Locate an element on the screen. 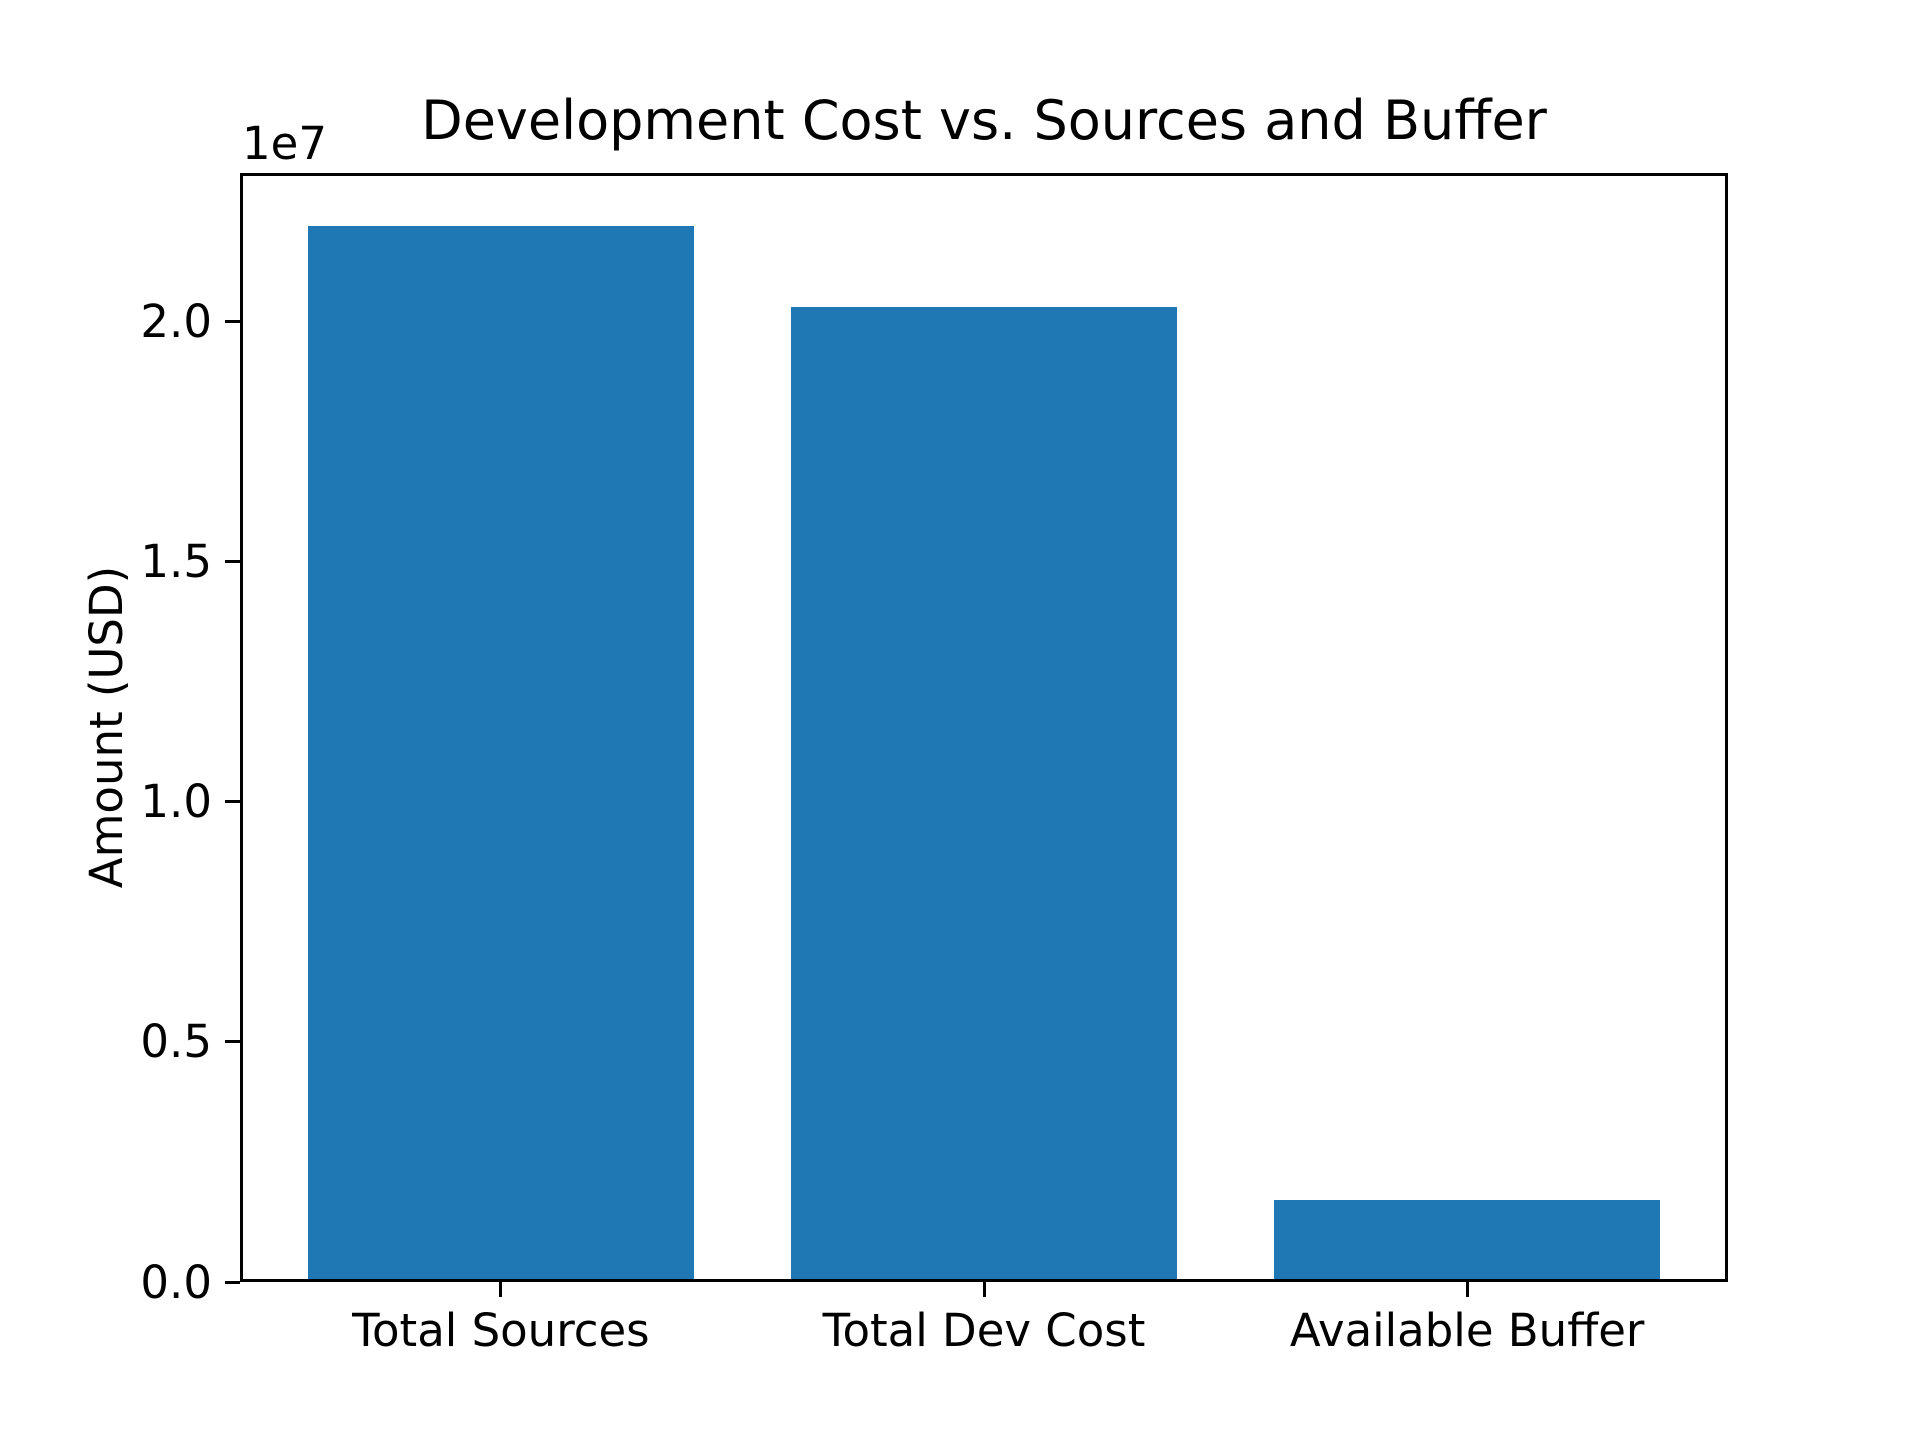 This screenshot has height=1440, width=1920. y-axis-offset-text: 1e7 is located at coordinates (284, 143).